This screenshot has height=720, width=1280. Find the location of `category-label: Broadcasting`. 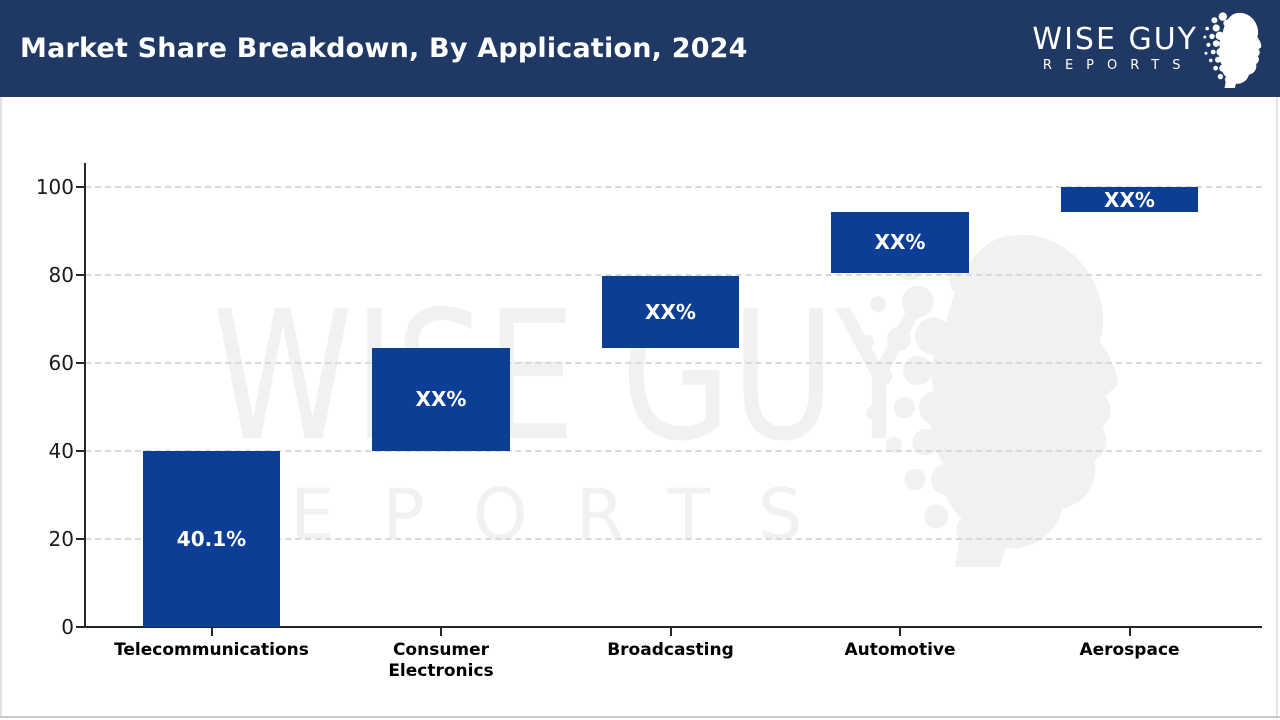

category-label: Broadcasting is located at coordinates (670, 650).